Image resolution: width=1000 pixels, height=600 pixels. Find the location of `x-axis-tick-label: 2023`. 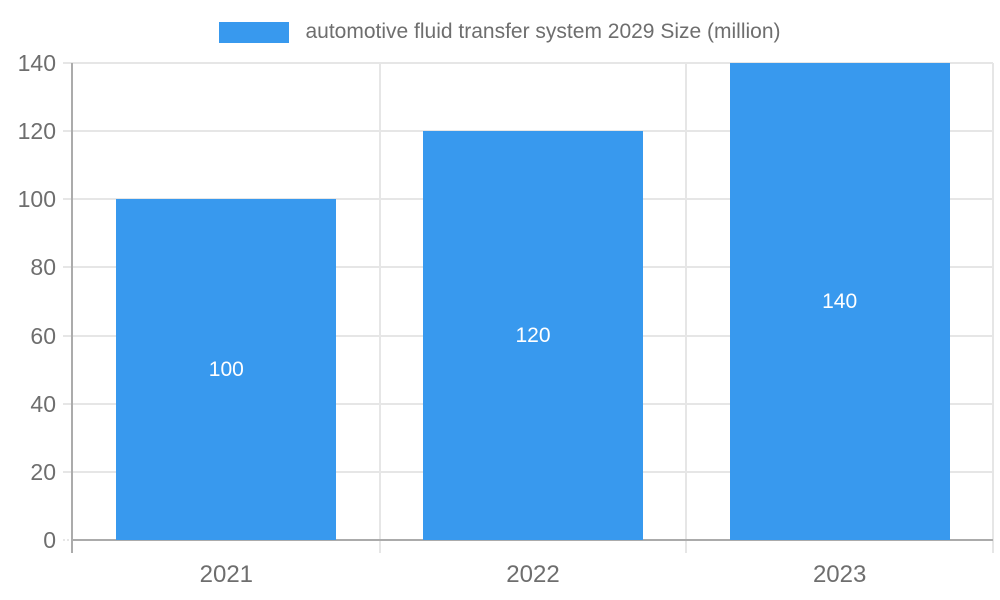

x-axis-tick-label: 2023 is located at coordinates (839, 574).